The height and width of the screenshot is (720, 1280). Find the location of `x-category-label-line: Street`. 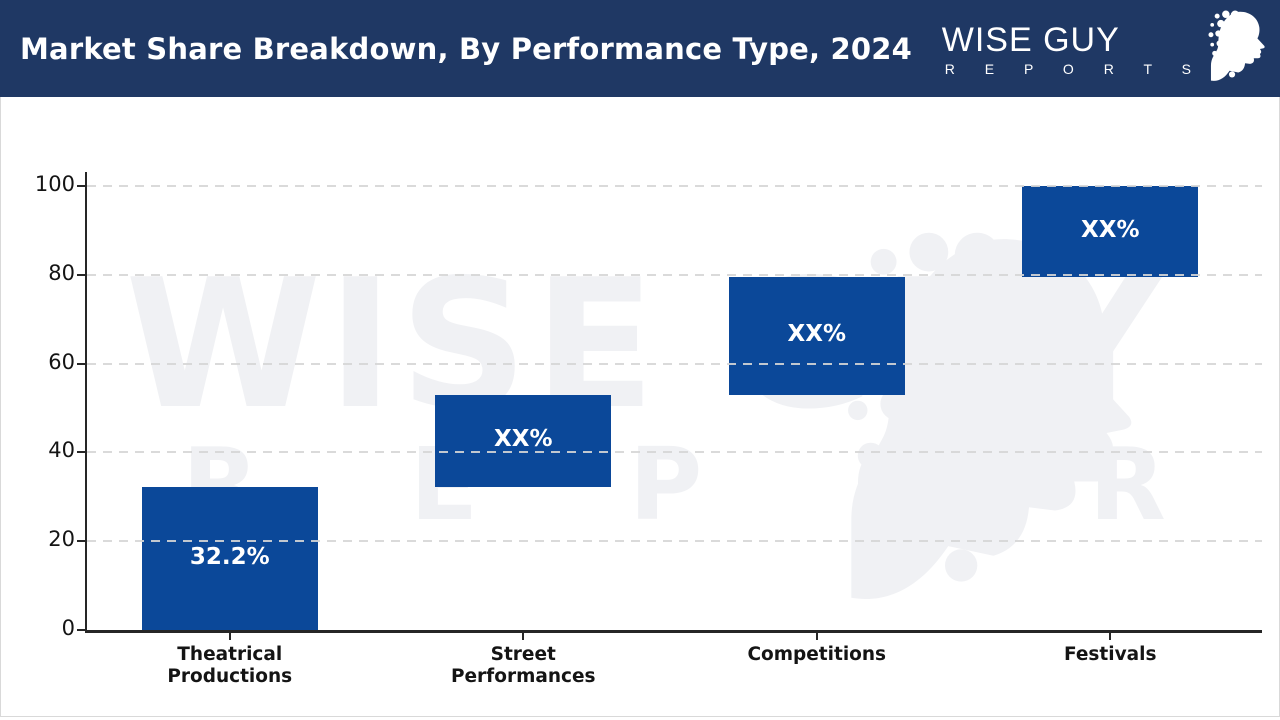

x-category-label-line: Street is located at coordinates (523, 654).